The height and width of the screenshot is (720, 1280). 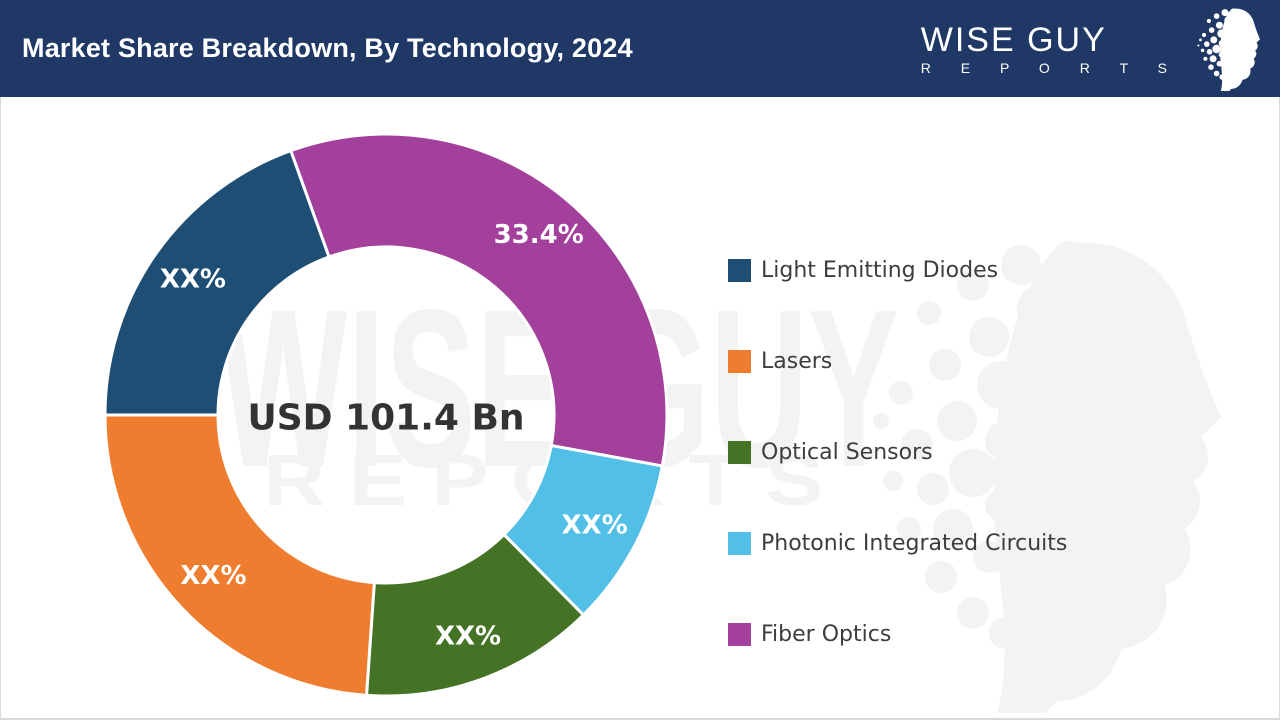 I want to click on logo-head-icon, so click(x=1225, y=49).